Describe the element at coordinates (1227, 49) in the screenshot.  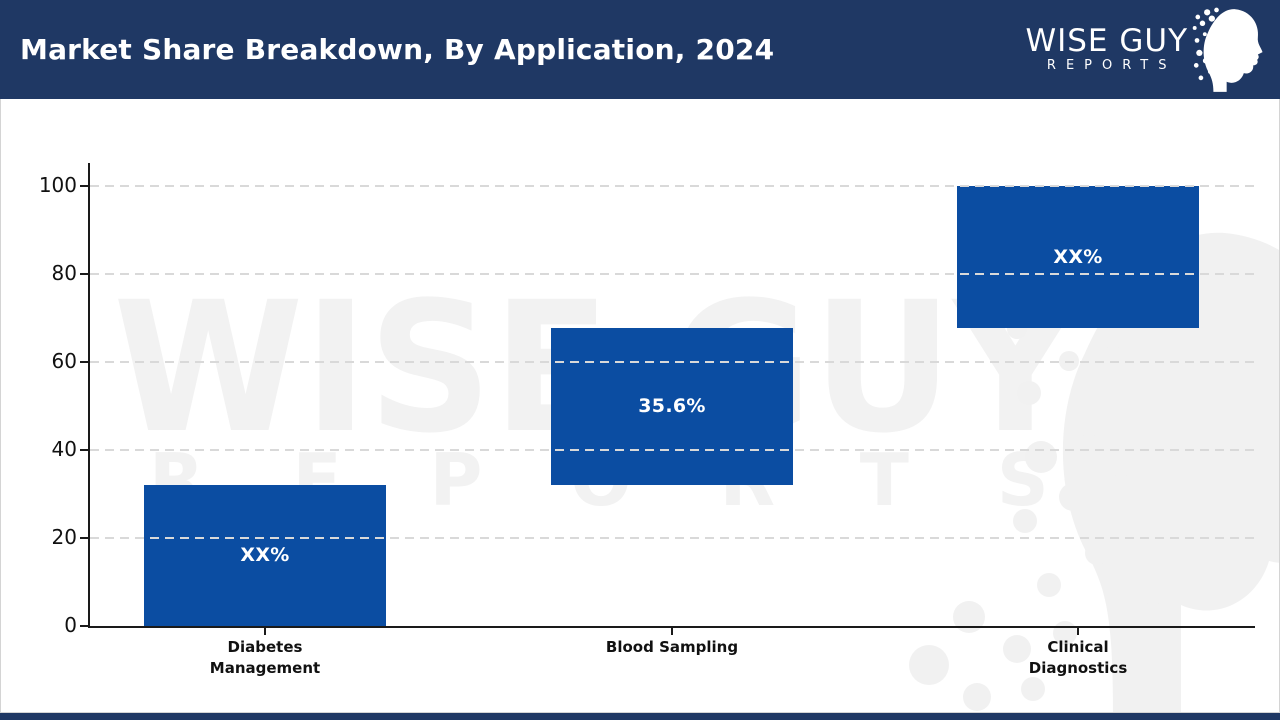
I see `logo-face-icon` at that location.